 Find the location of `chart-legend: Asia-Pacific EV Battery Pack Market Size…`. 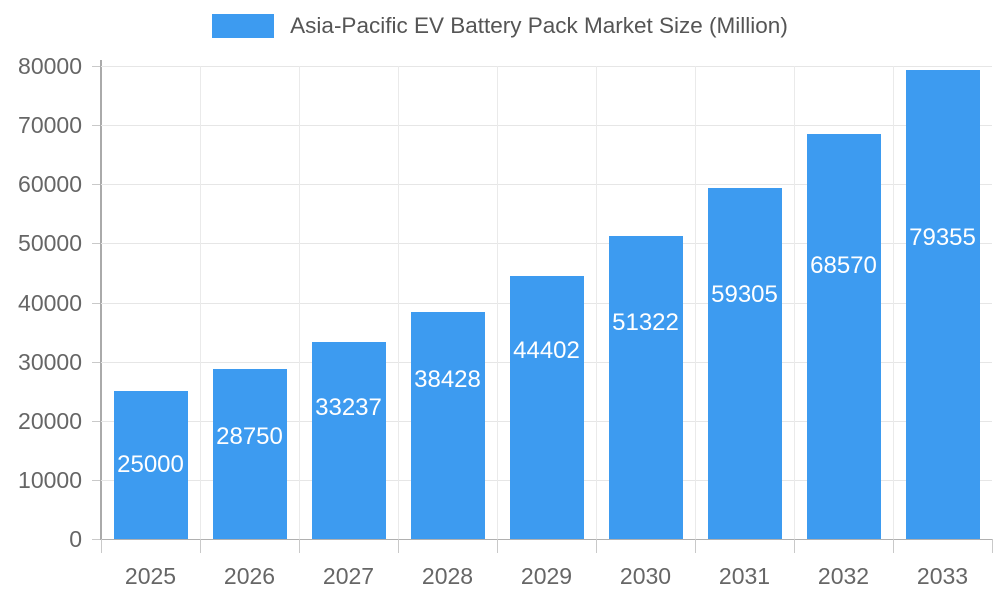

chart-legend: Asia-Pacific EV Battery Pack Market Size… is located at coordinates (500, 26).